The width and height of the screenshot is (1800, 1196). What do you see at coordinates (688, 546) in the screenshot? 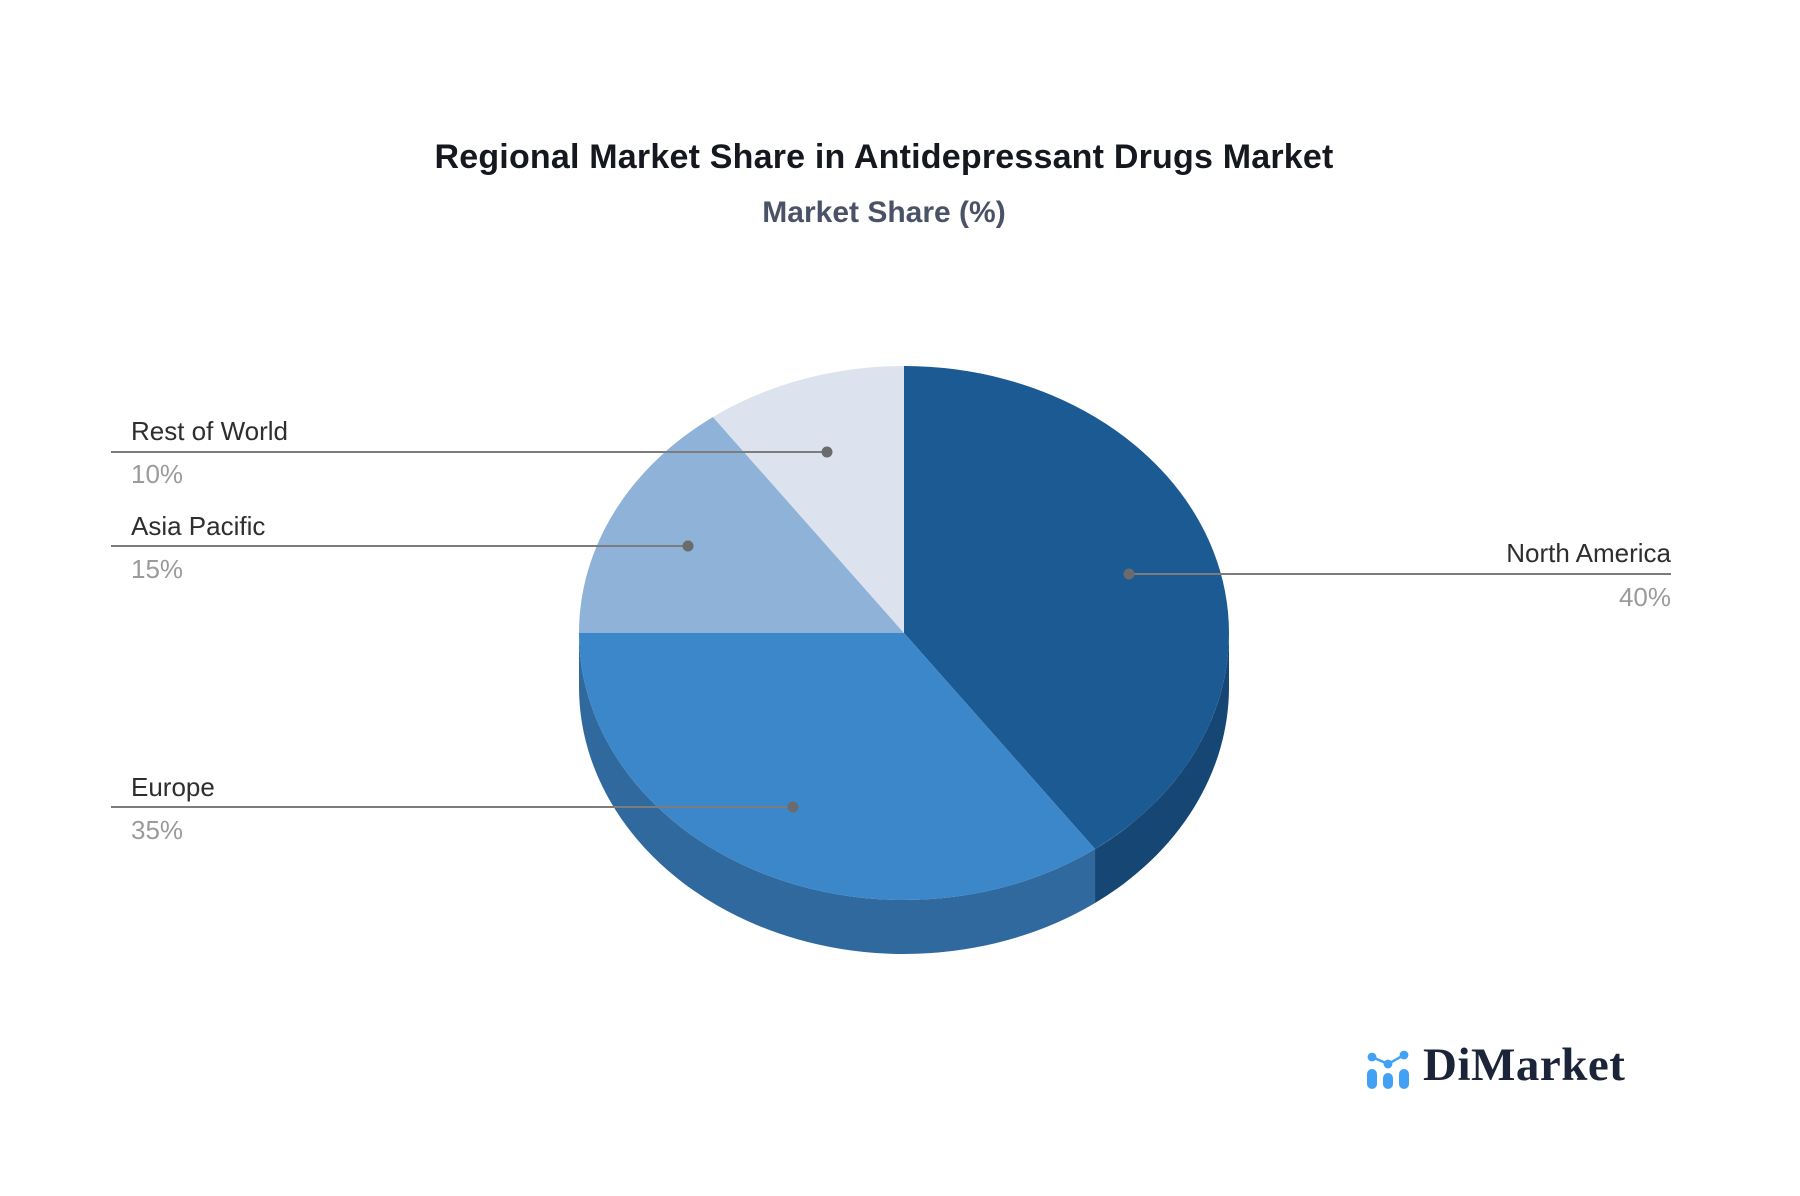
I see `connector-dot-asia-pacific` at bounding box center [688, 546].